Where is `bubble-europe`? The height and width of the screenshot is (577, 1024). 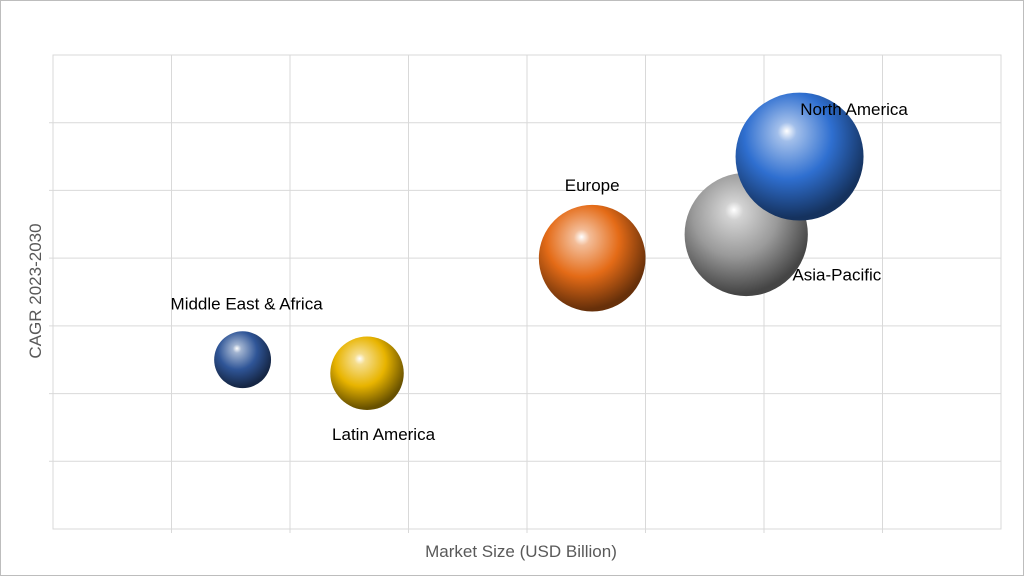
bubble-europe is located at coordinates (592, 258).